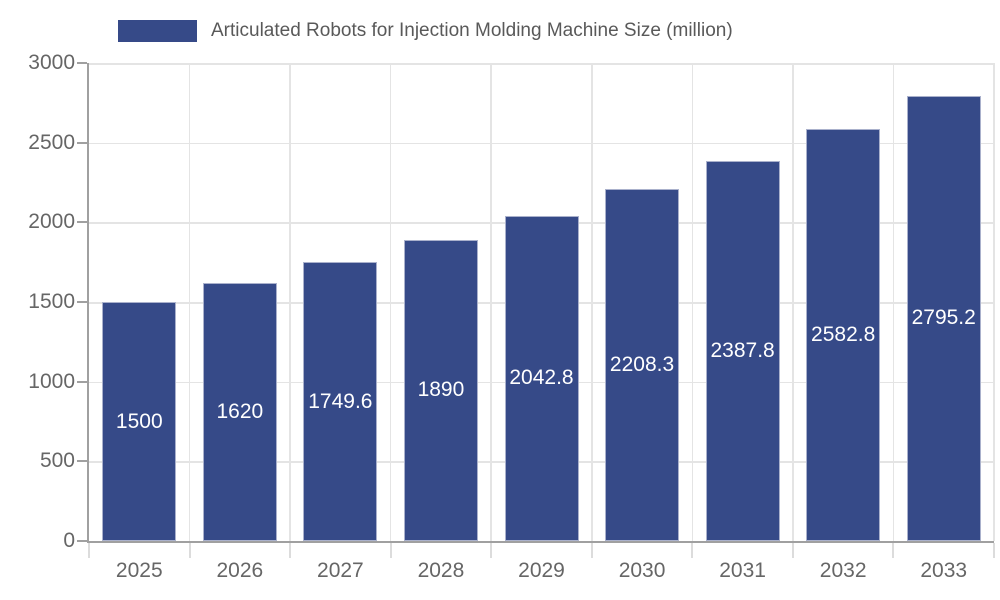 This screenshot has width=1000, height=600. I want to click on bar: 2042.8, so click(541, 378).